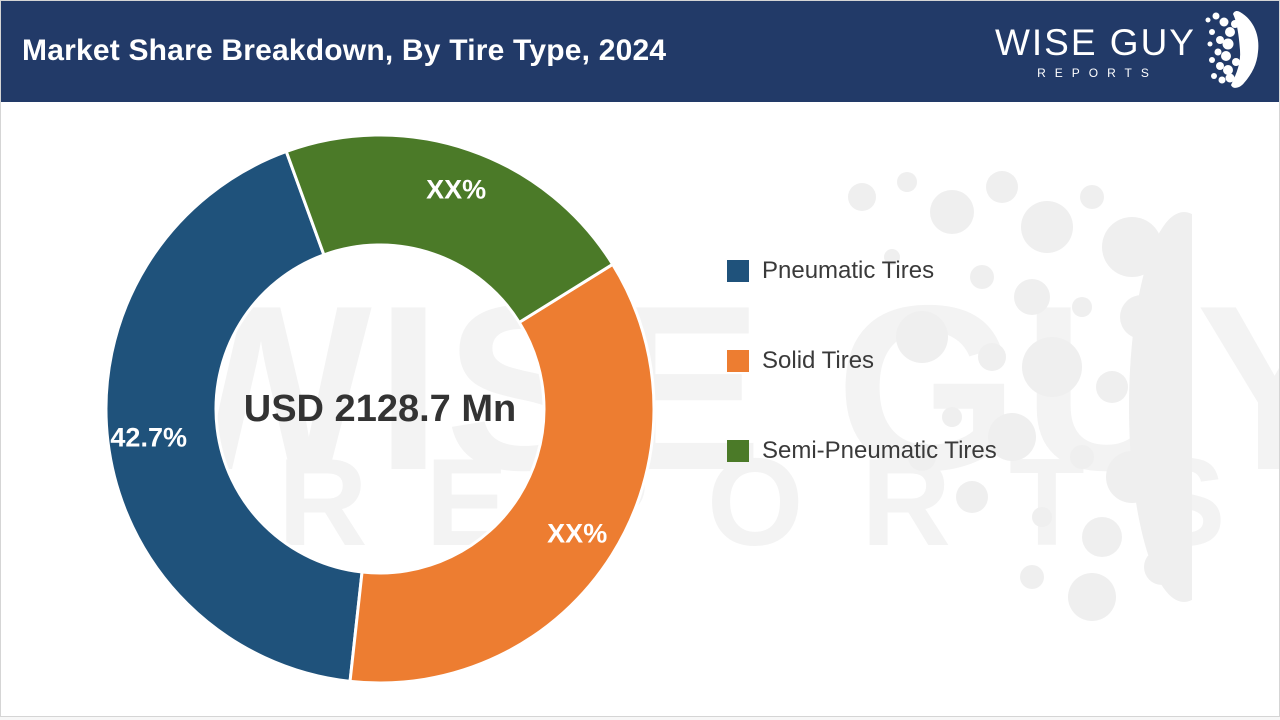 The image size is (1280, 720). What do you see at coordinates (818, 360) in the screenshot?
I see `legend-label-solid-tires: Solid Tires` at bounding box center [818, 360].